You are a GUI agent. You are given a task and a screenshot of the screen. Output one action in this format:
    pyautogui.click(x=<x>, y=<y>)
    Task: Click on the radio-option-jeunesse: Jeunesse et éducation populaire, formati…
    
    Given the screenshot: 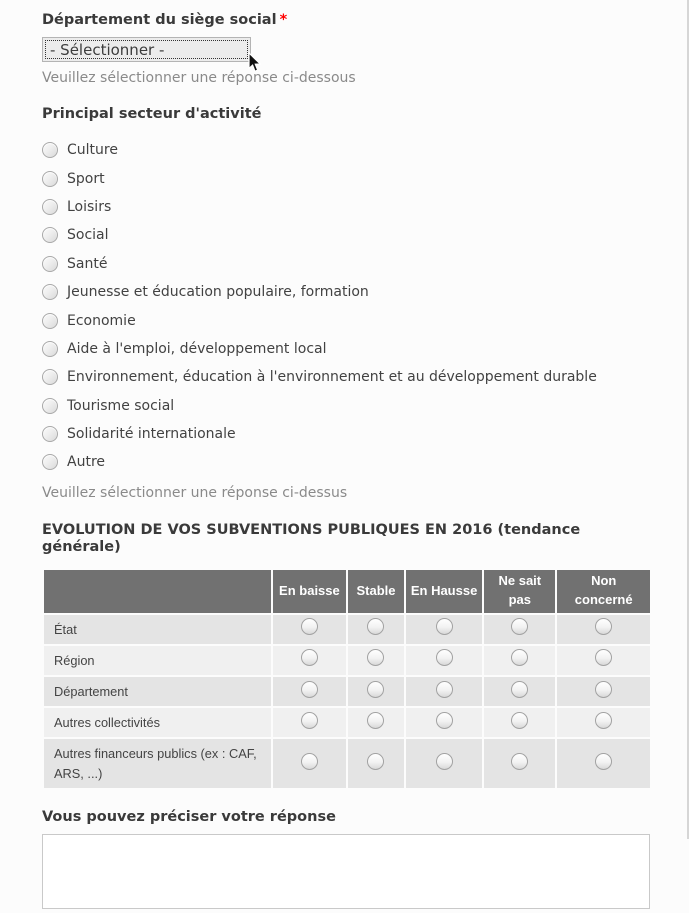 What is the action you would take?
    pyautogui.click(x=347, y=292)
    